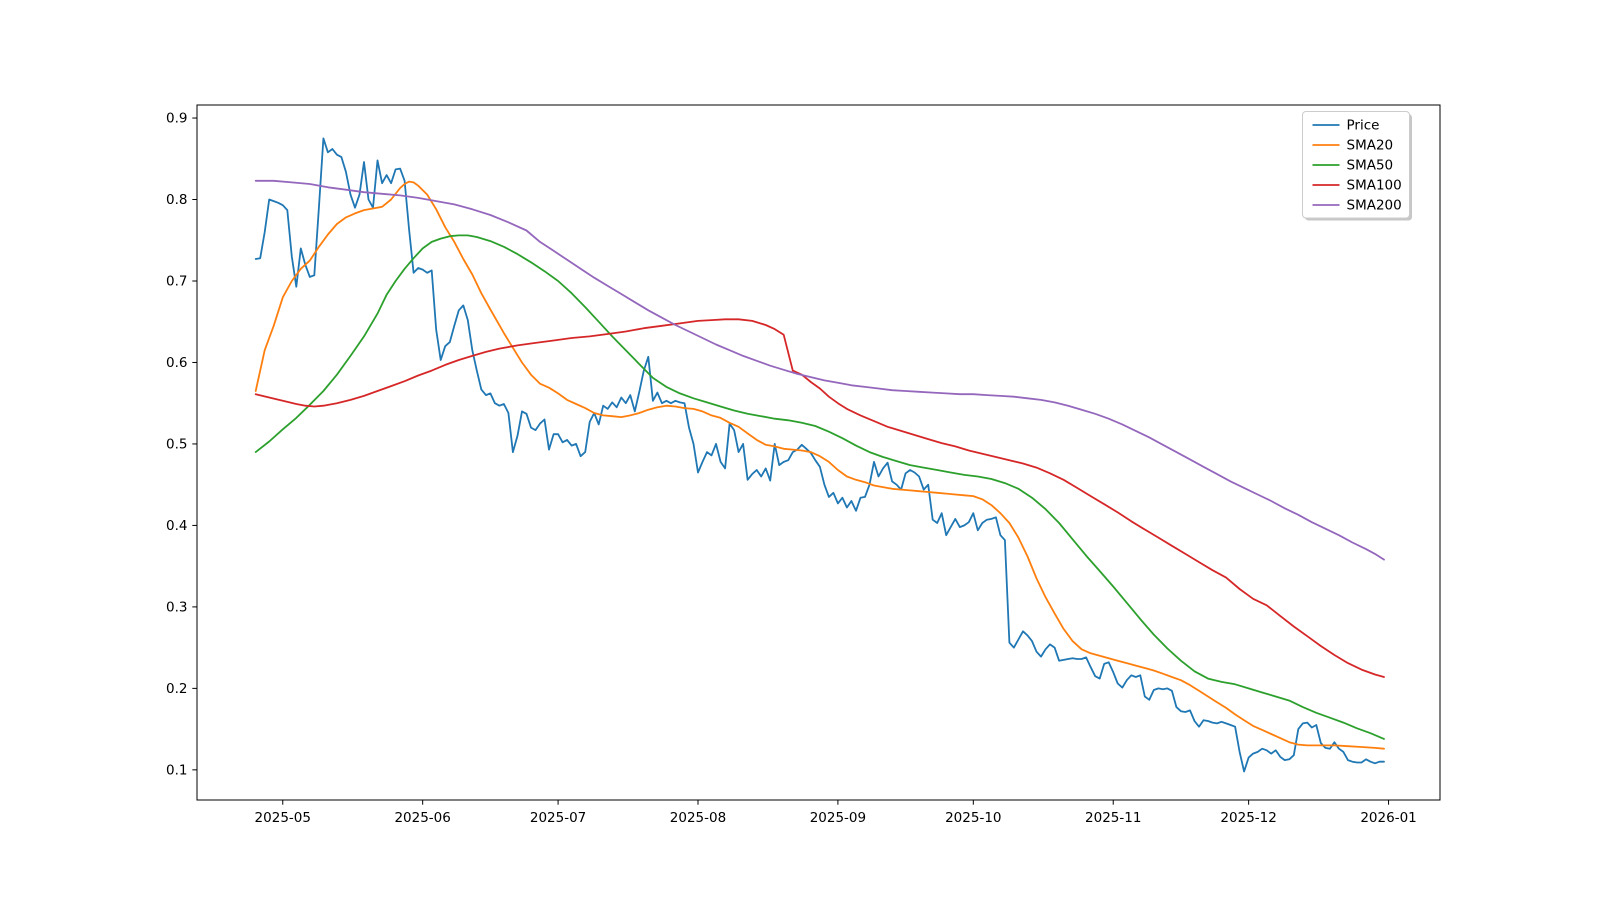 This screenshot has height=904, width=1600. I want to click on legend-label-price: Price, so click(1363, 126).